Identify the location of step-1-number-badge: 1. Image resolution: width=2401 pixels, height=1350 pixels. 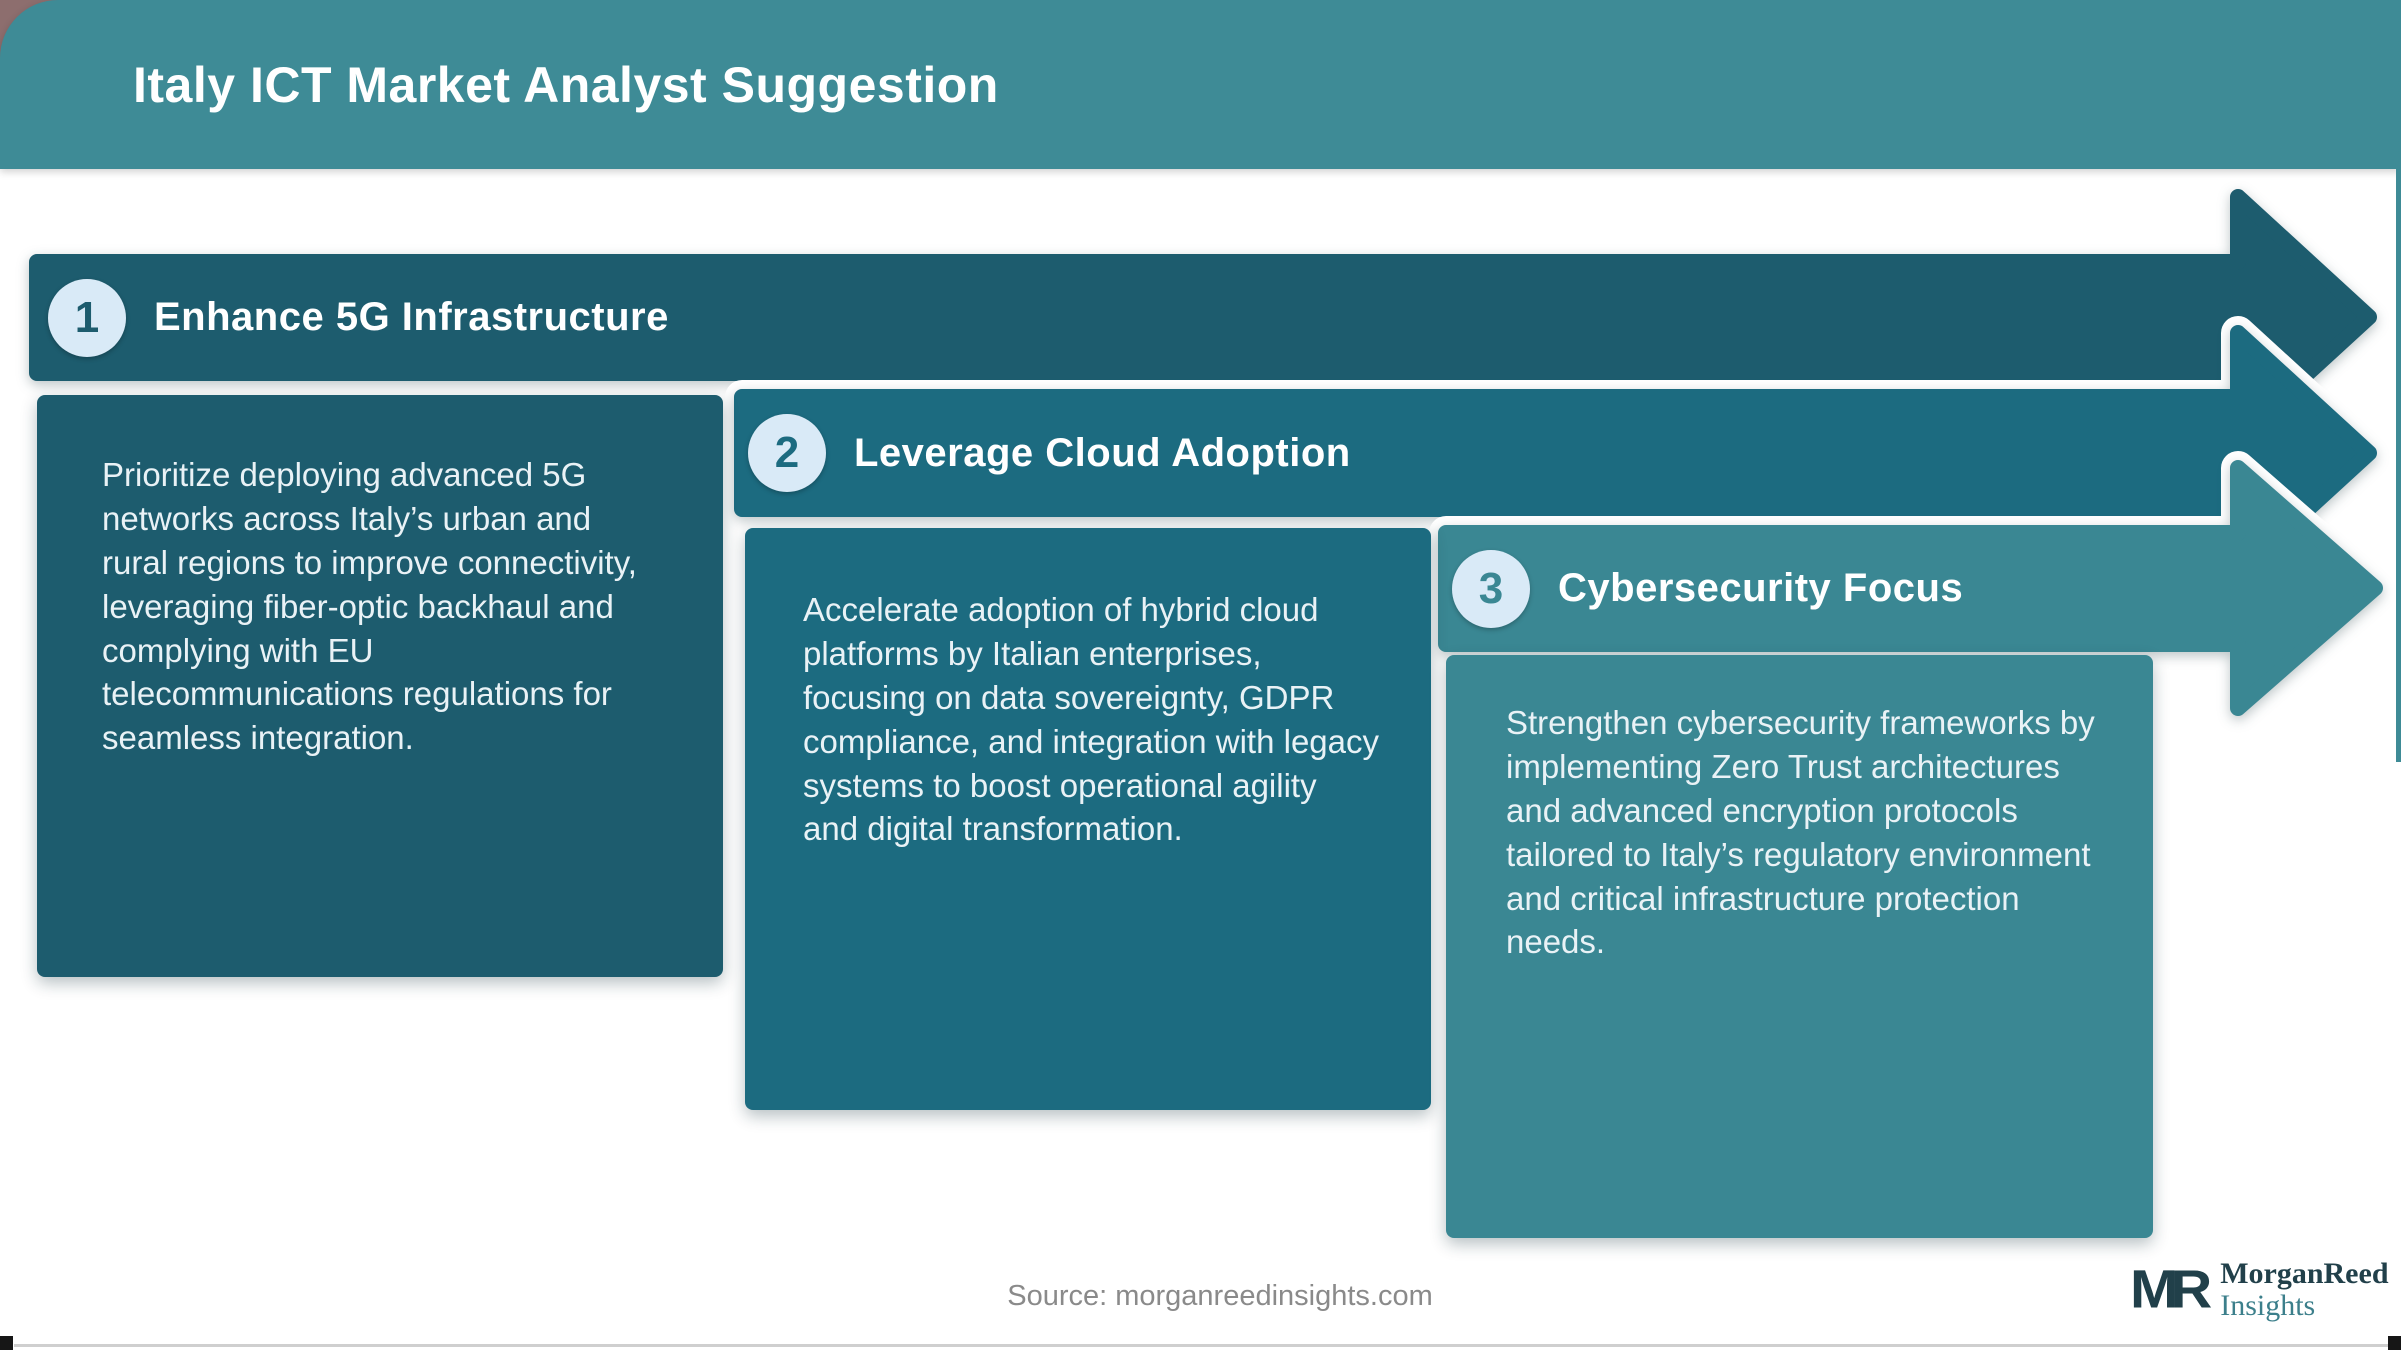
(87, 317).